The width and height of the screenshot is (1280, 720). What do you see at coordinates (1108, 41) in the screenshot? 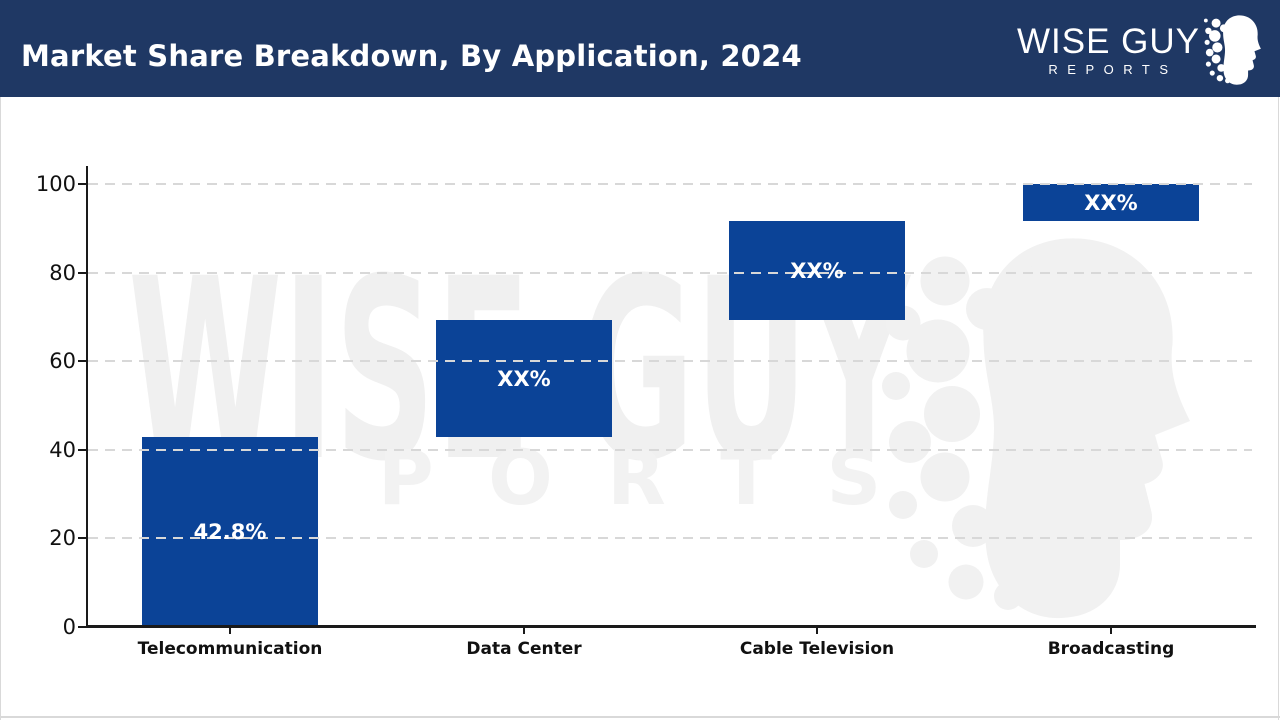
I see `logo-wordmark: WISE GUY` at bounding box center [1108, 41].